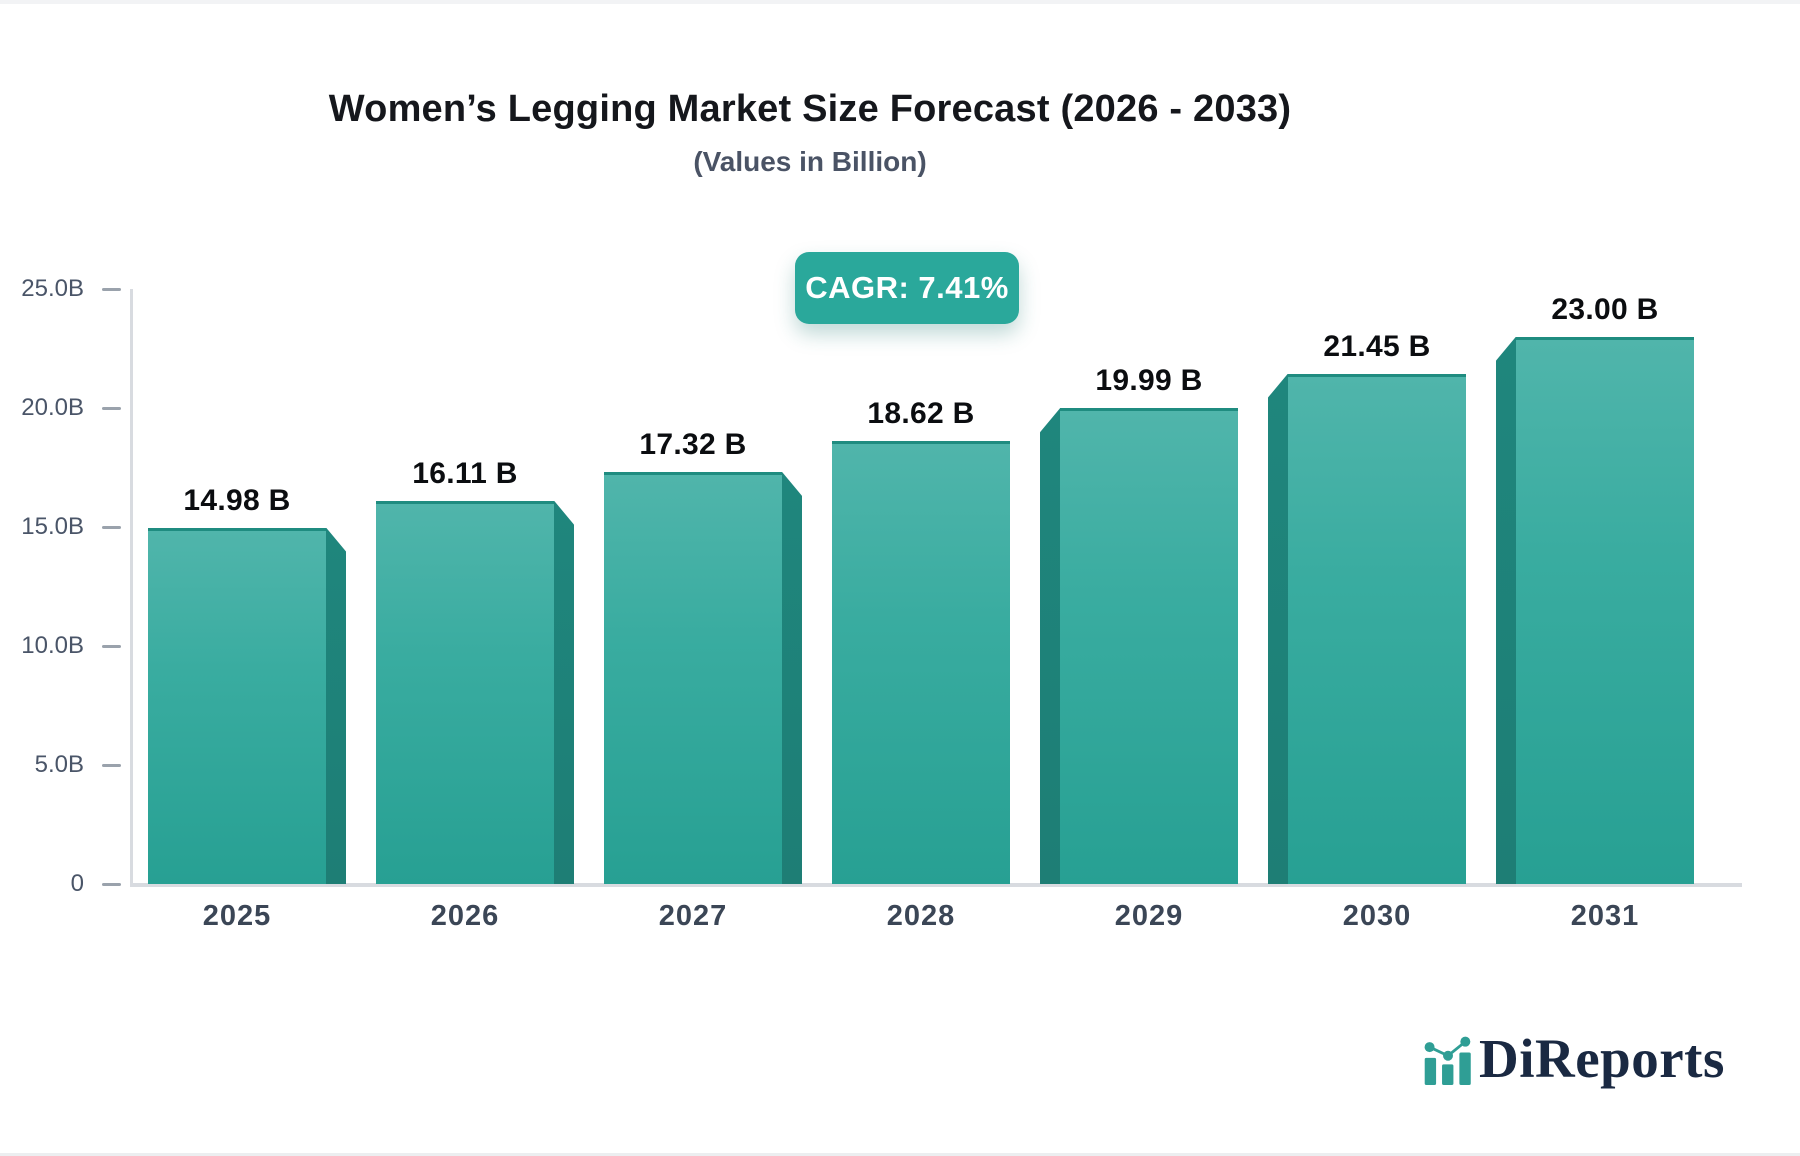 This screenshot has height=1156, width=1800. What do you see at coordinates (52, 526) in the screenshot?
I see `y-tick-label: 15.0B` at bounding box center [52, 526].